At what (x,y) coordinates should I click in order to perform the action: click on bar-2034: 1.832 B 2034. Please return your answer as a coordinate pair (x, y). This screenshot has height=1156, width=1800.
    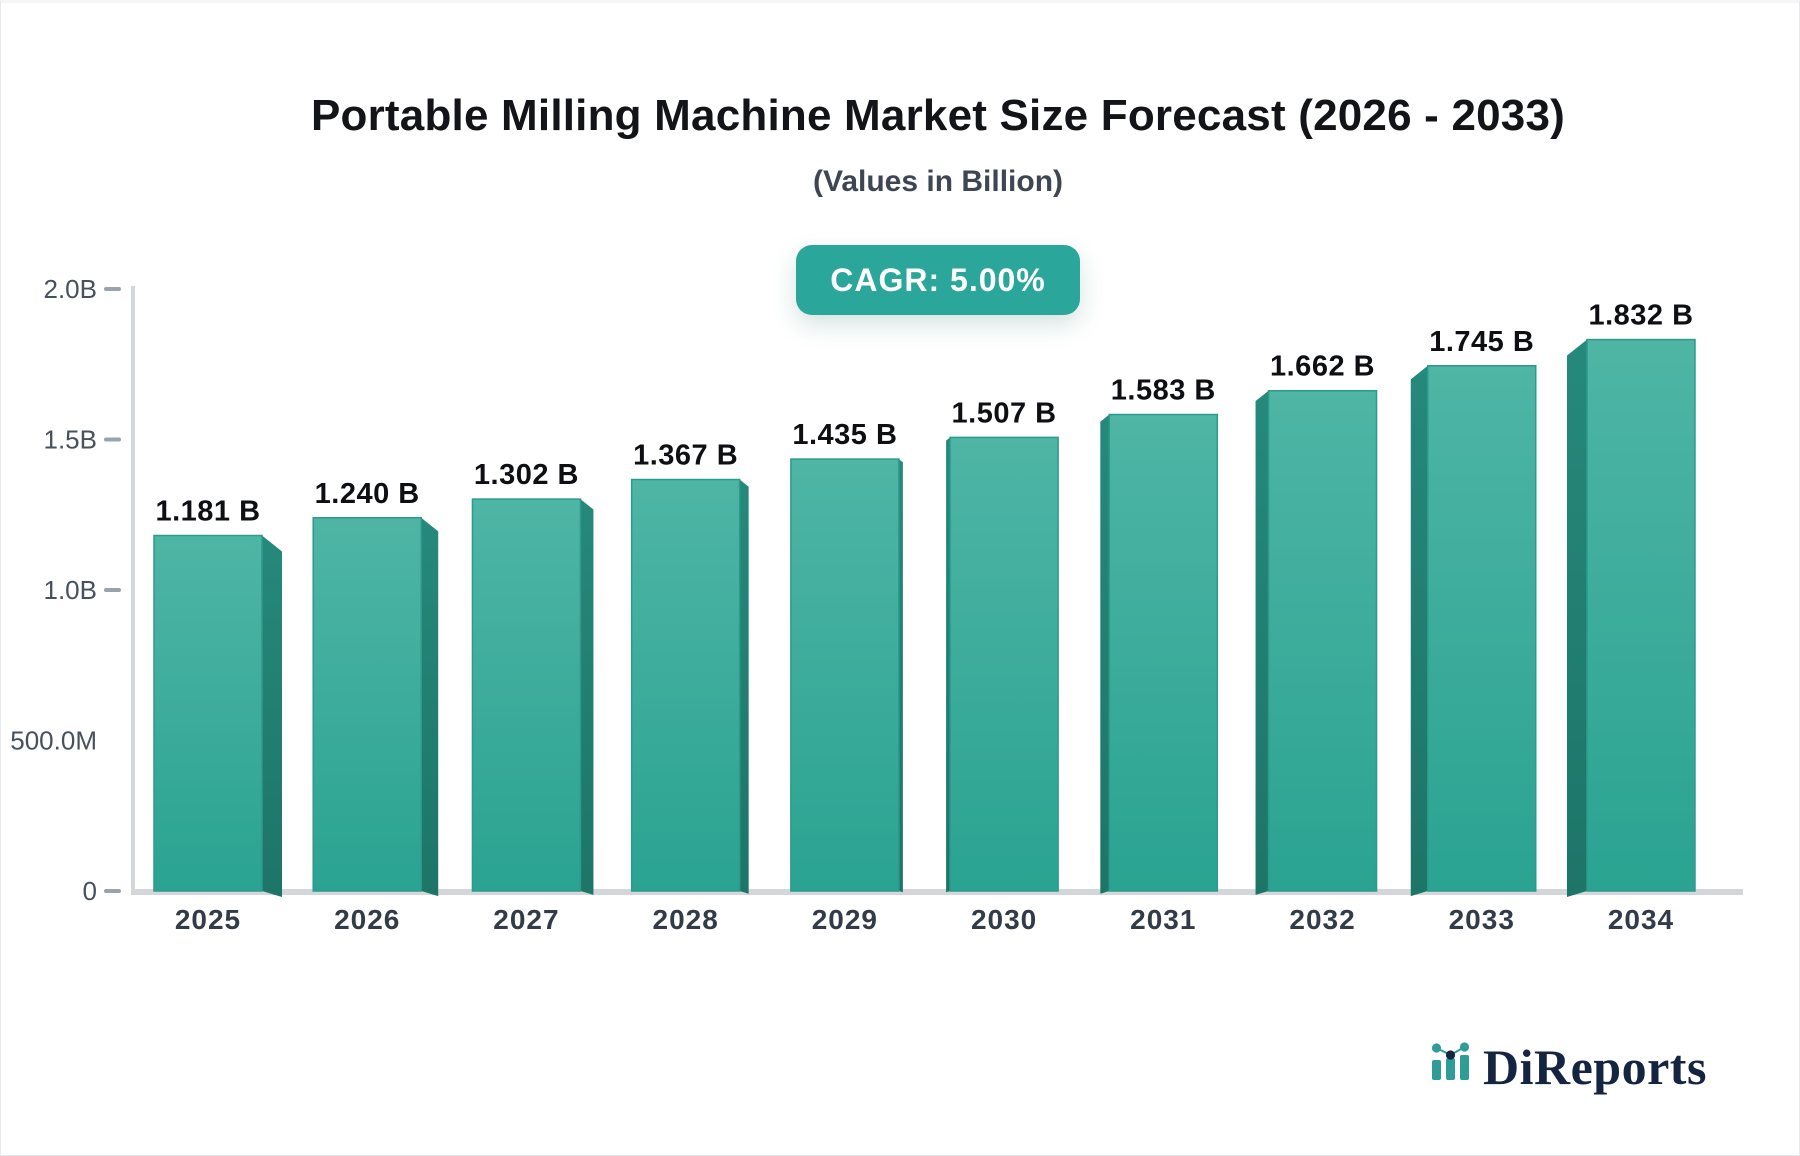
    Looking at the image, I should click on (1631, 617).